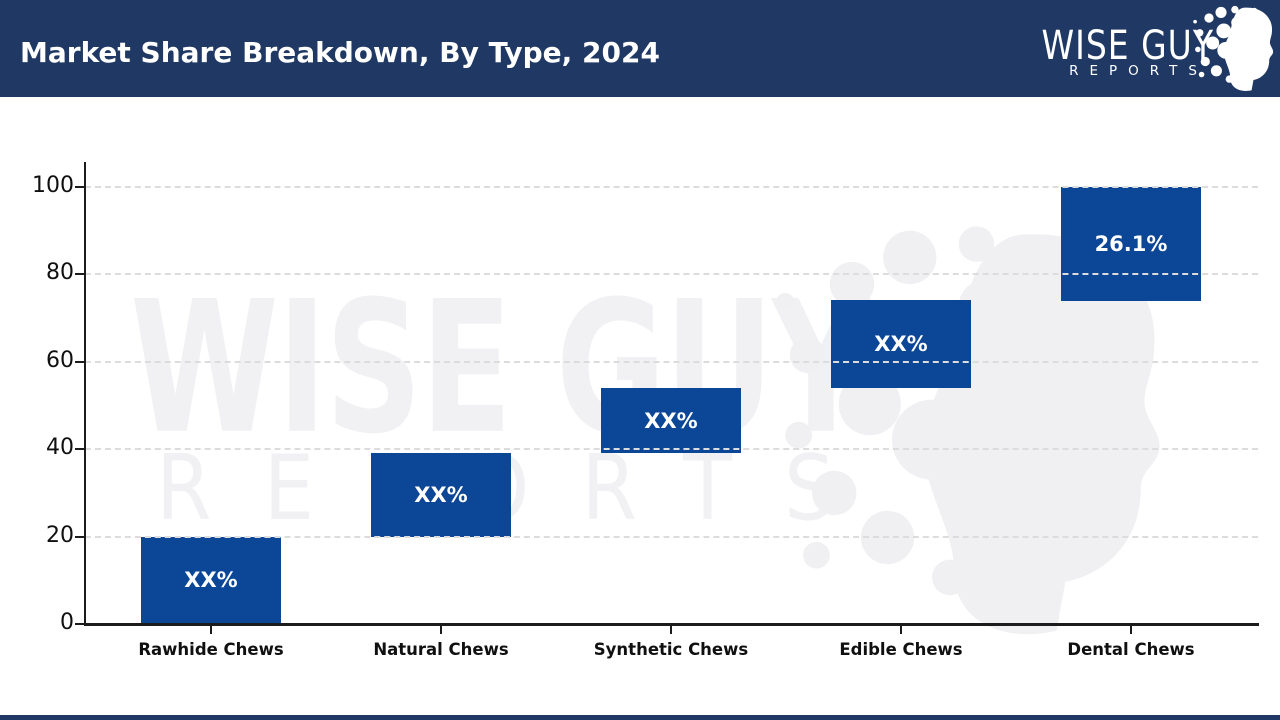  I want to click on brand-logo: WISE GUY REPORTS, so click(1135, 48).